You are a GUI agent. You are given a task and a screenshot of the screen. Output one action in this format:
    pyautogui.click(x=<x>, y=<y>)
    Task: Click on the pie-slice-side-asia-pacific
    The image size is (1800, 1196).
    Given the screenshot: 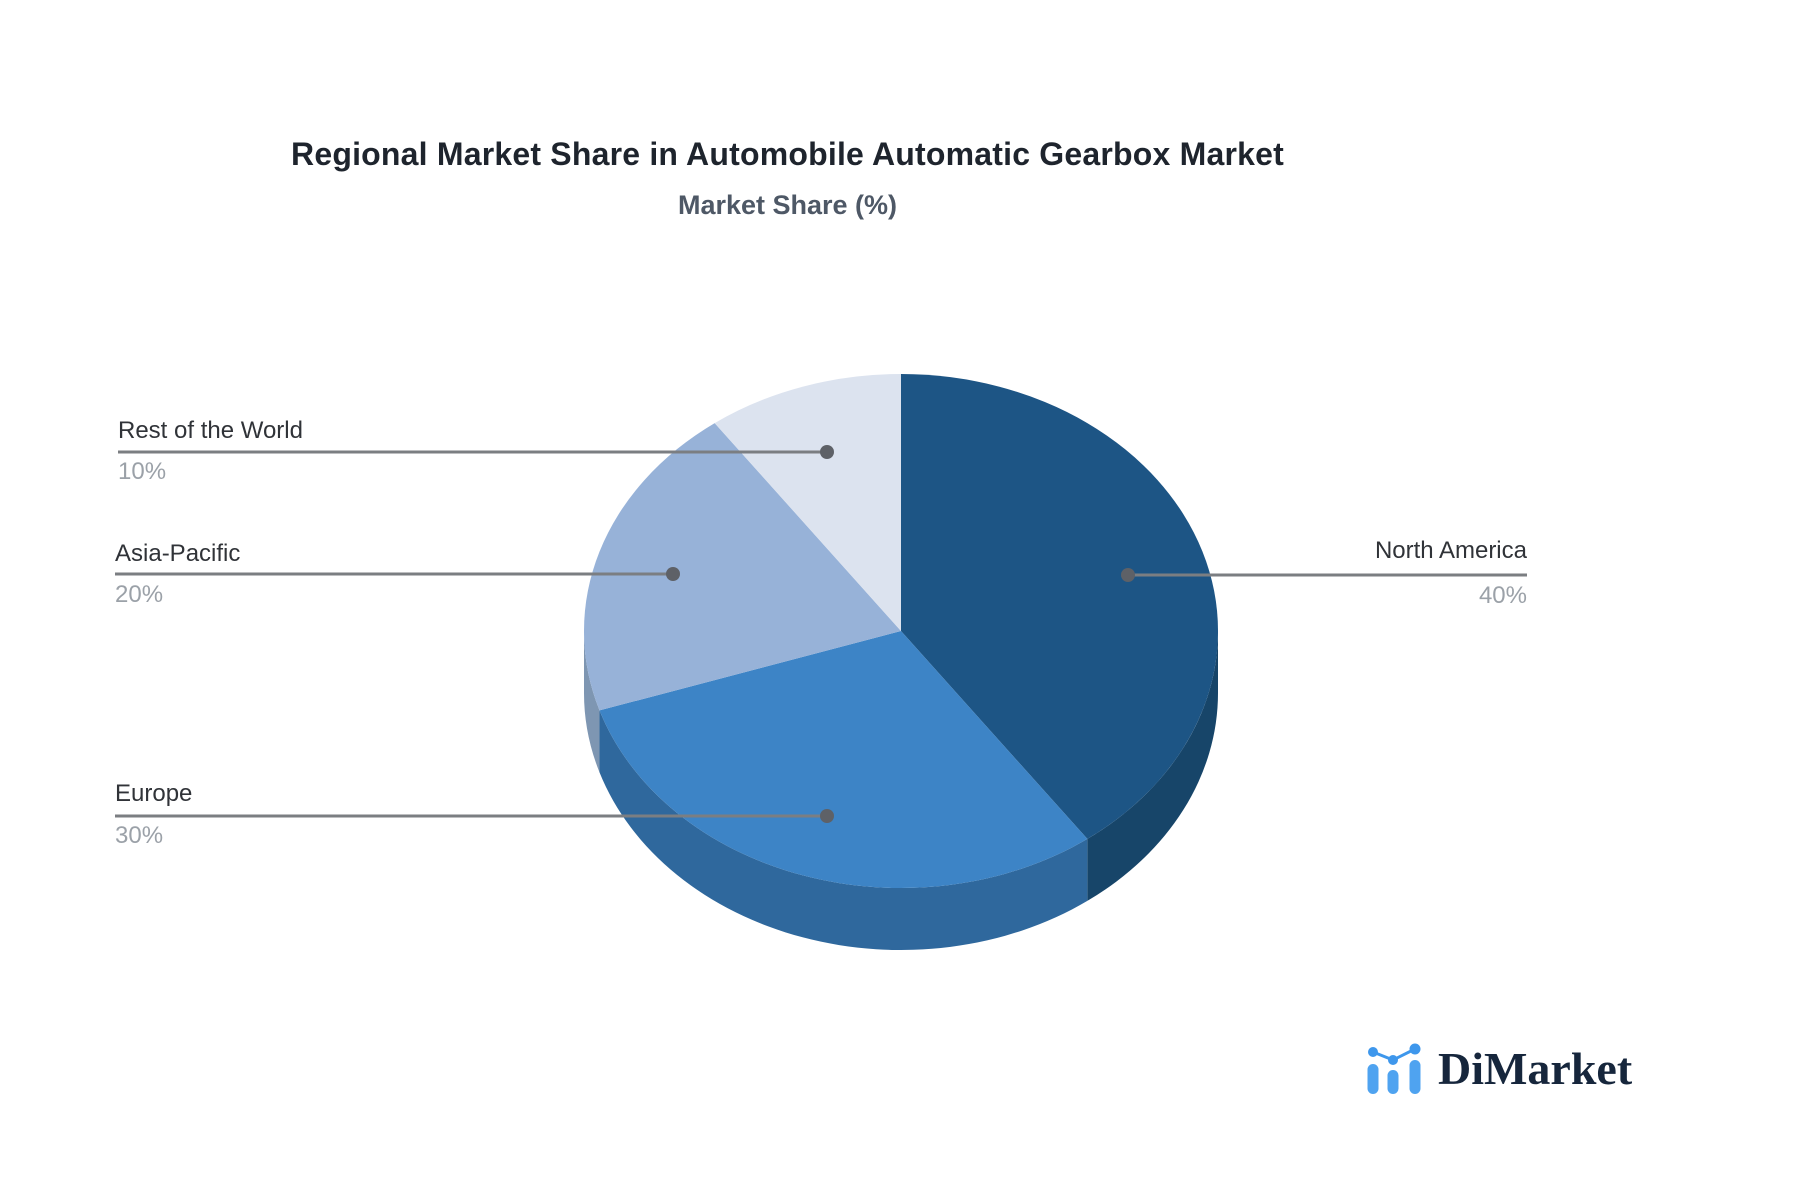 What is the action you would take?
    pyautogui.click(x=592, y=702)
    